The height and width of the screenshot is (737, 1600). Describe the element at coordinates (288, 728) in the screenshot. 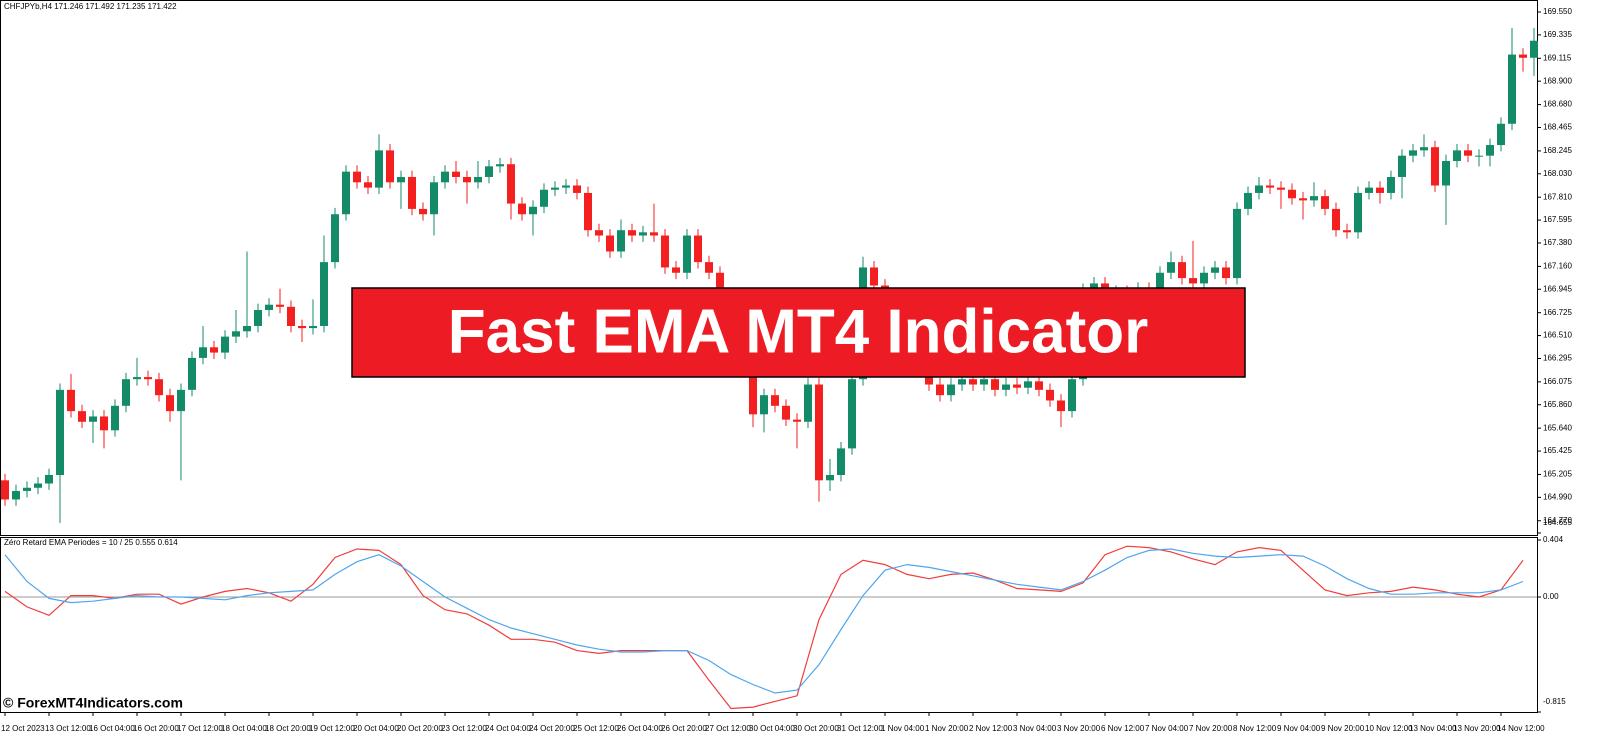

I see `x-tick-label: 18 Oct 20:00` at that location.